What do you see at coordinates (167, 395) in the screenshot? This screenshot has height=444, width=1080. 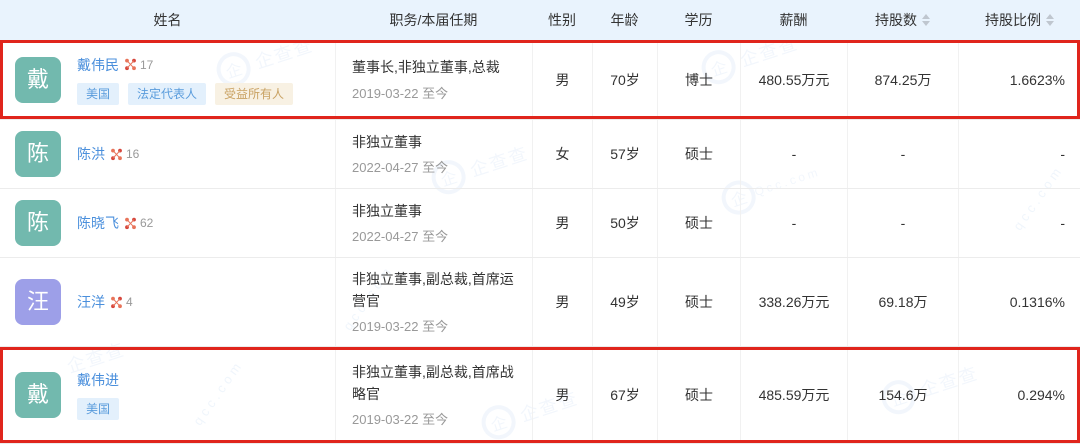 I see `name-cell: 戴 戴伟进 美国` at bounding box center [167, 395].